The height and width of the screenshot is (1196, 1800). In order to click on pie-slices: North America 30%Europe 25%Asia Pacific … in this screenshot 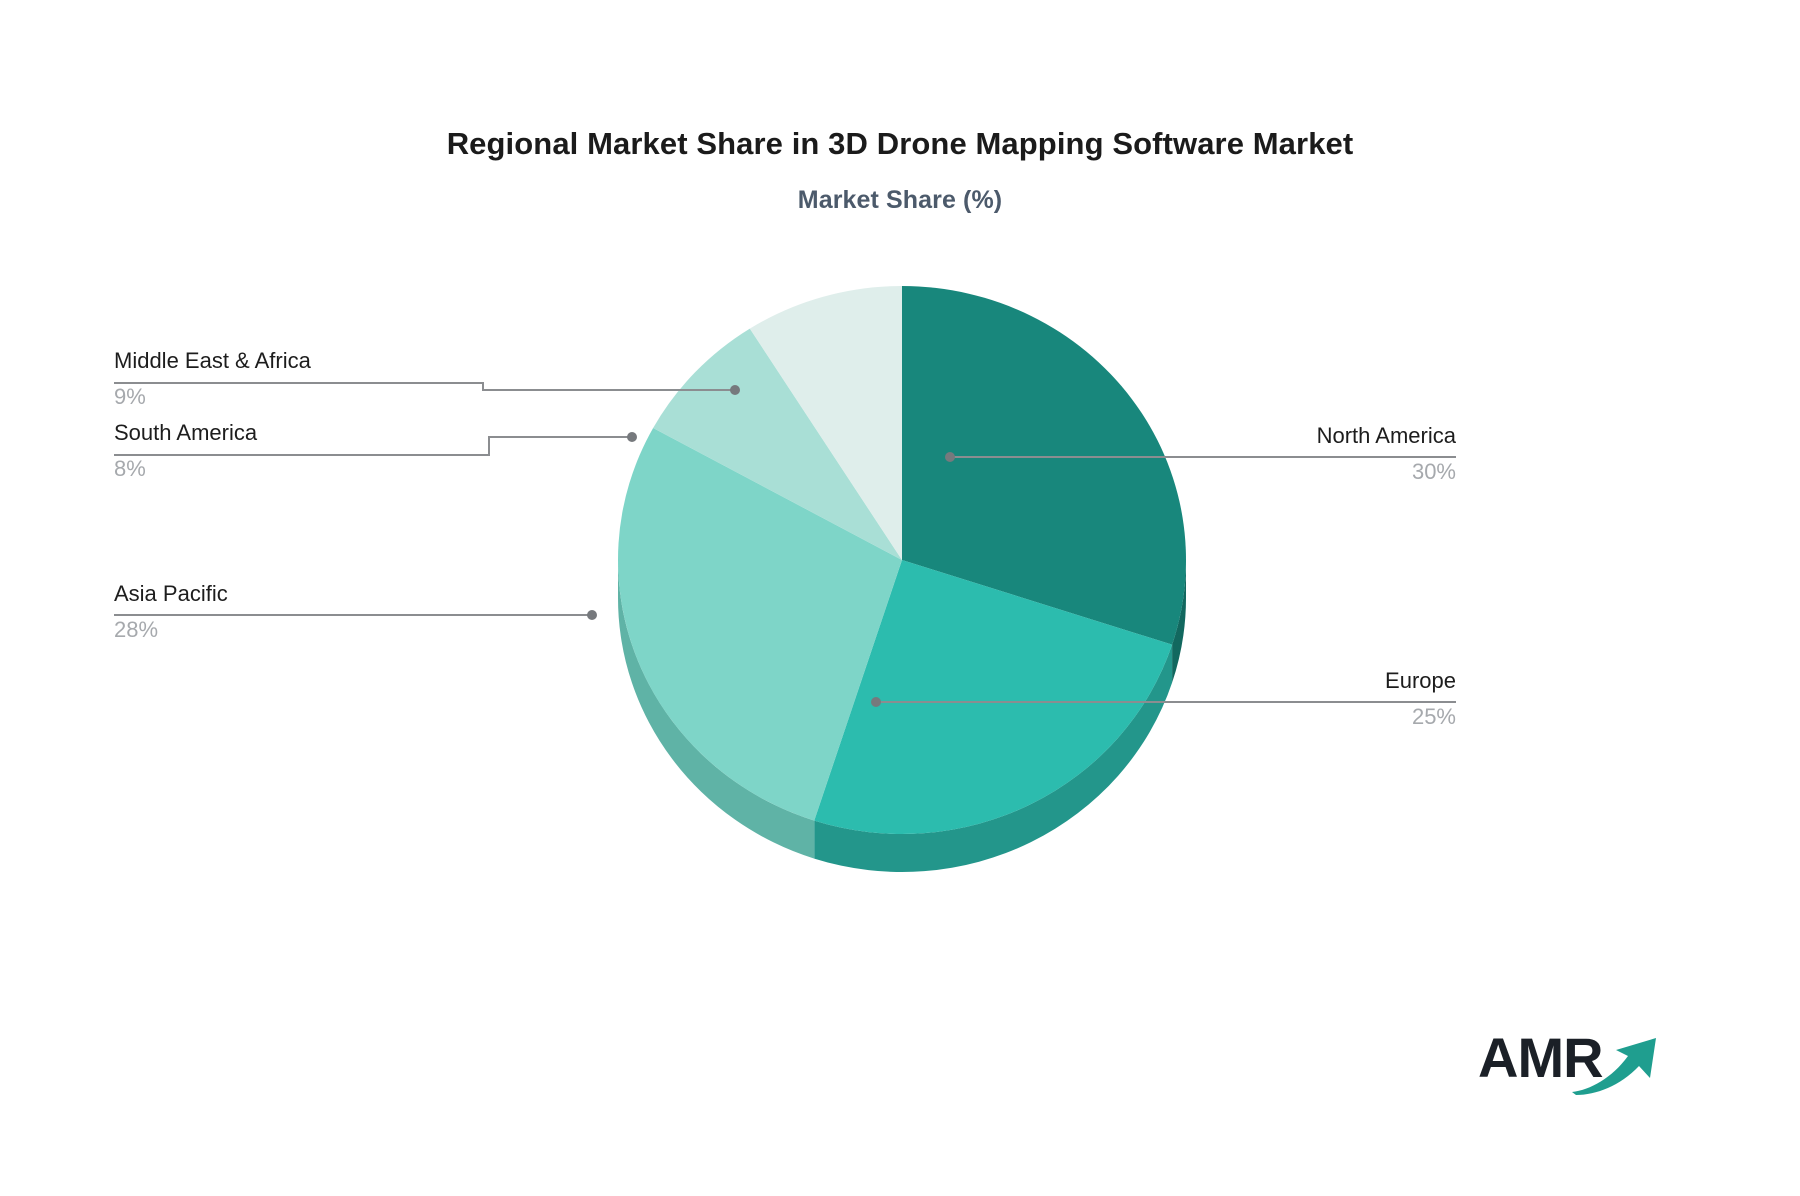, I will do `click(902, 560)`.